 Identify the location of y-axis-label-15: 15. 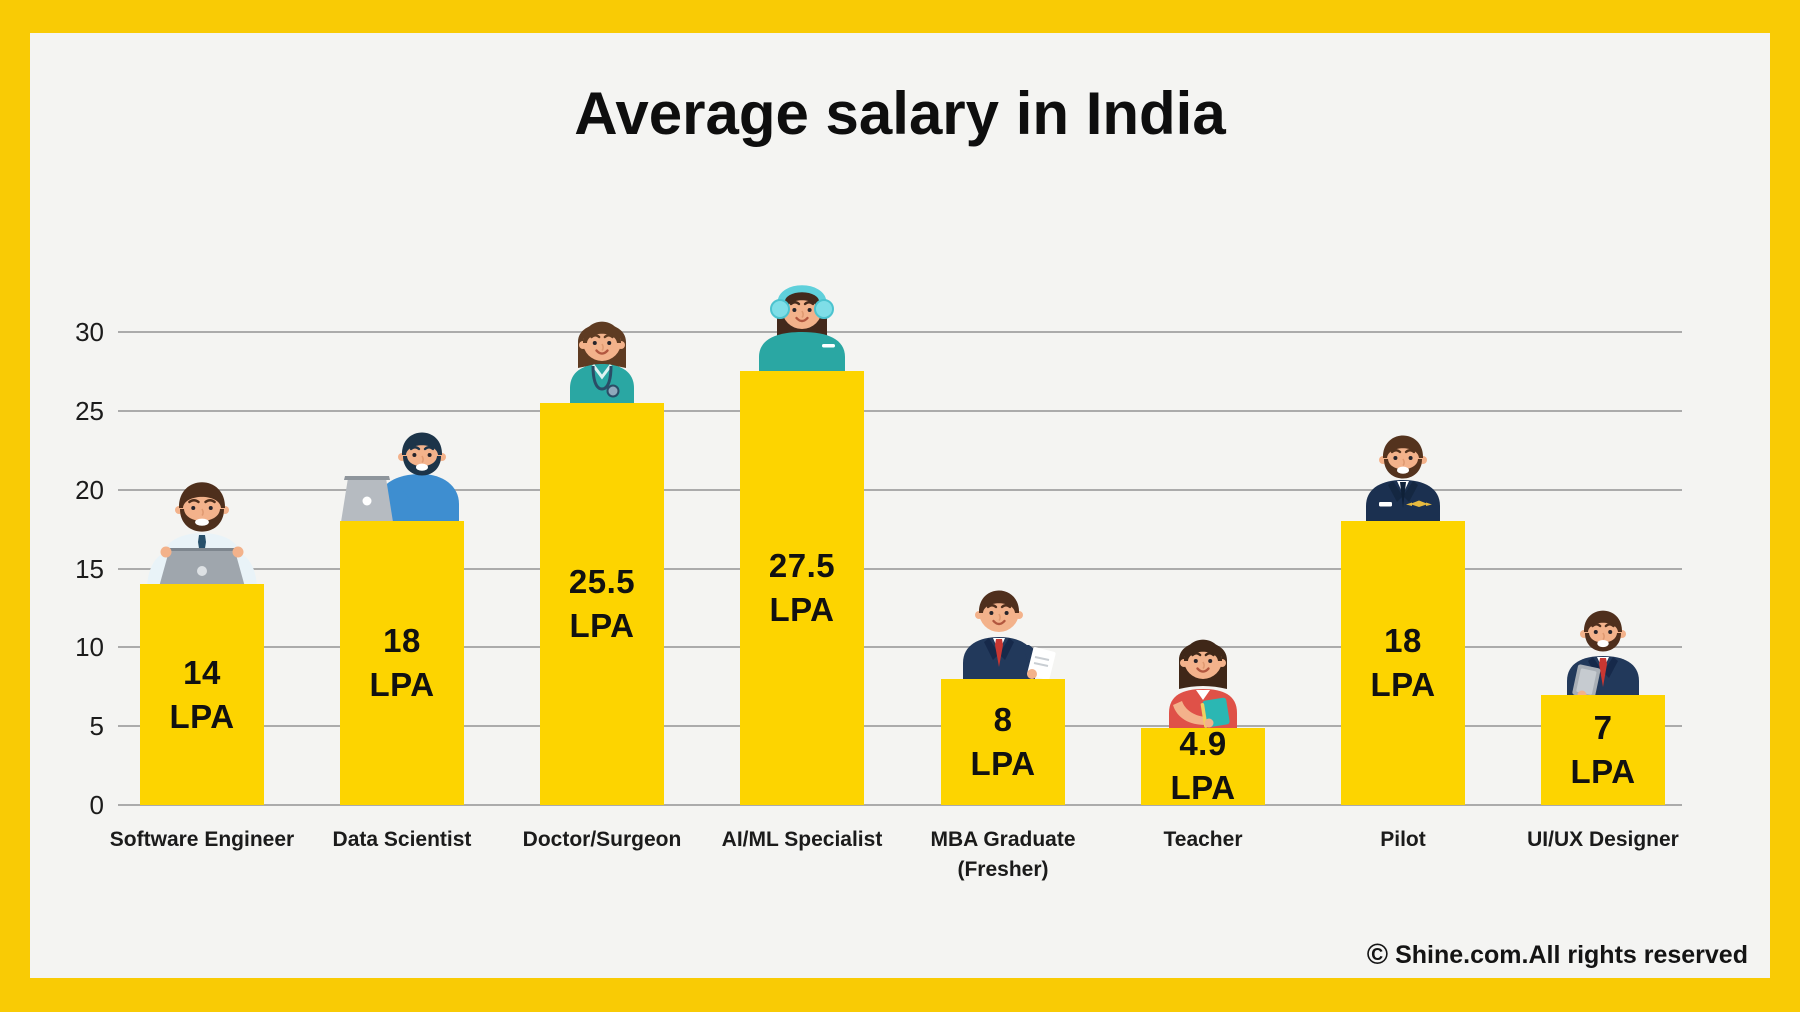
(89, 568).